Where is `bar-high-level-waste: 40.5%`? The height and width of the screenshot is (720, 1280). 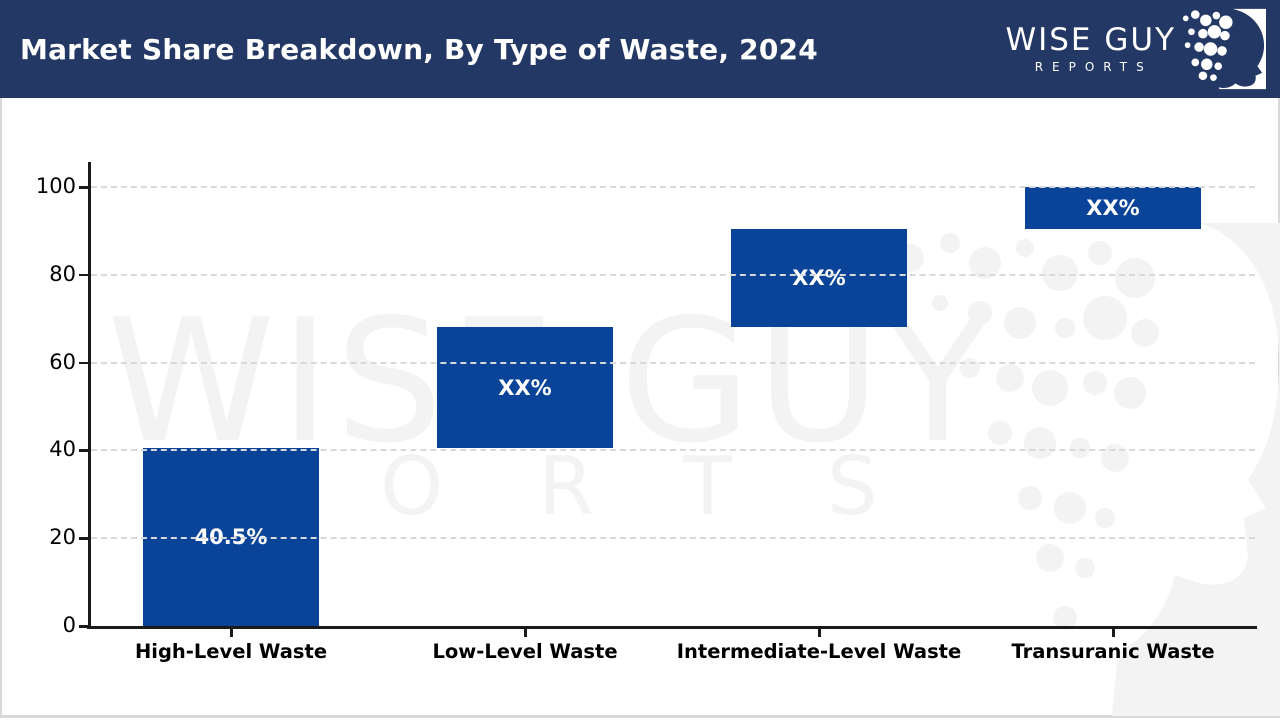 bar-high-level-waste: 40.5% is located at coordinates (231, 537).